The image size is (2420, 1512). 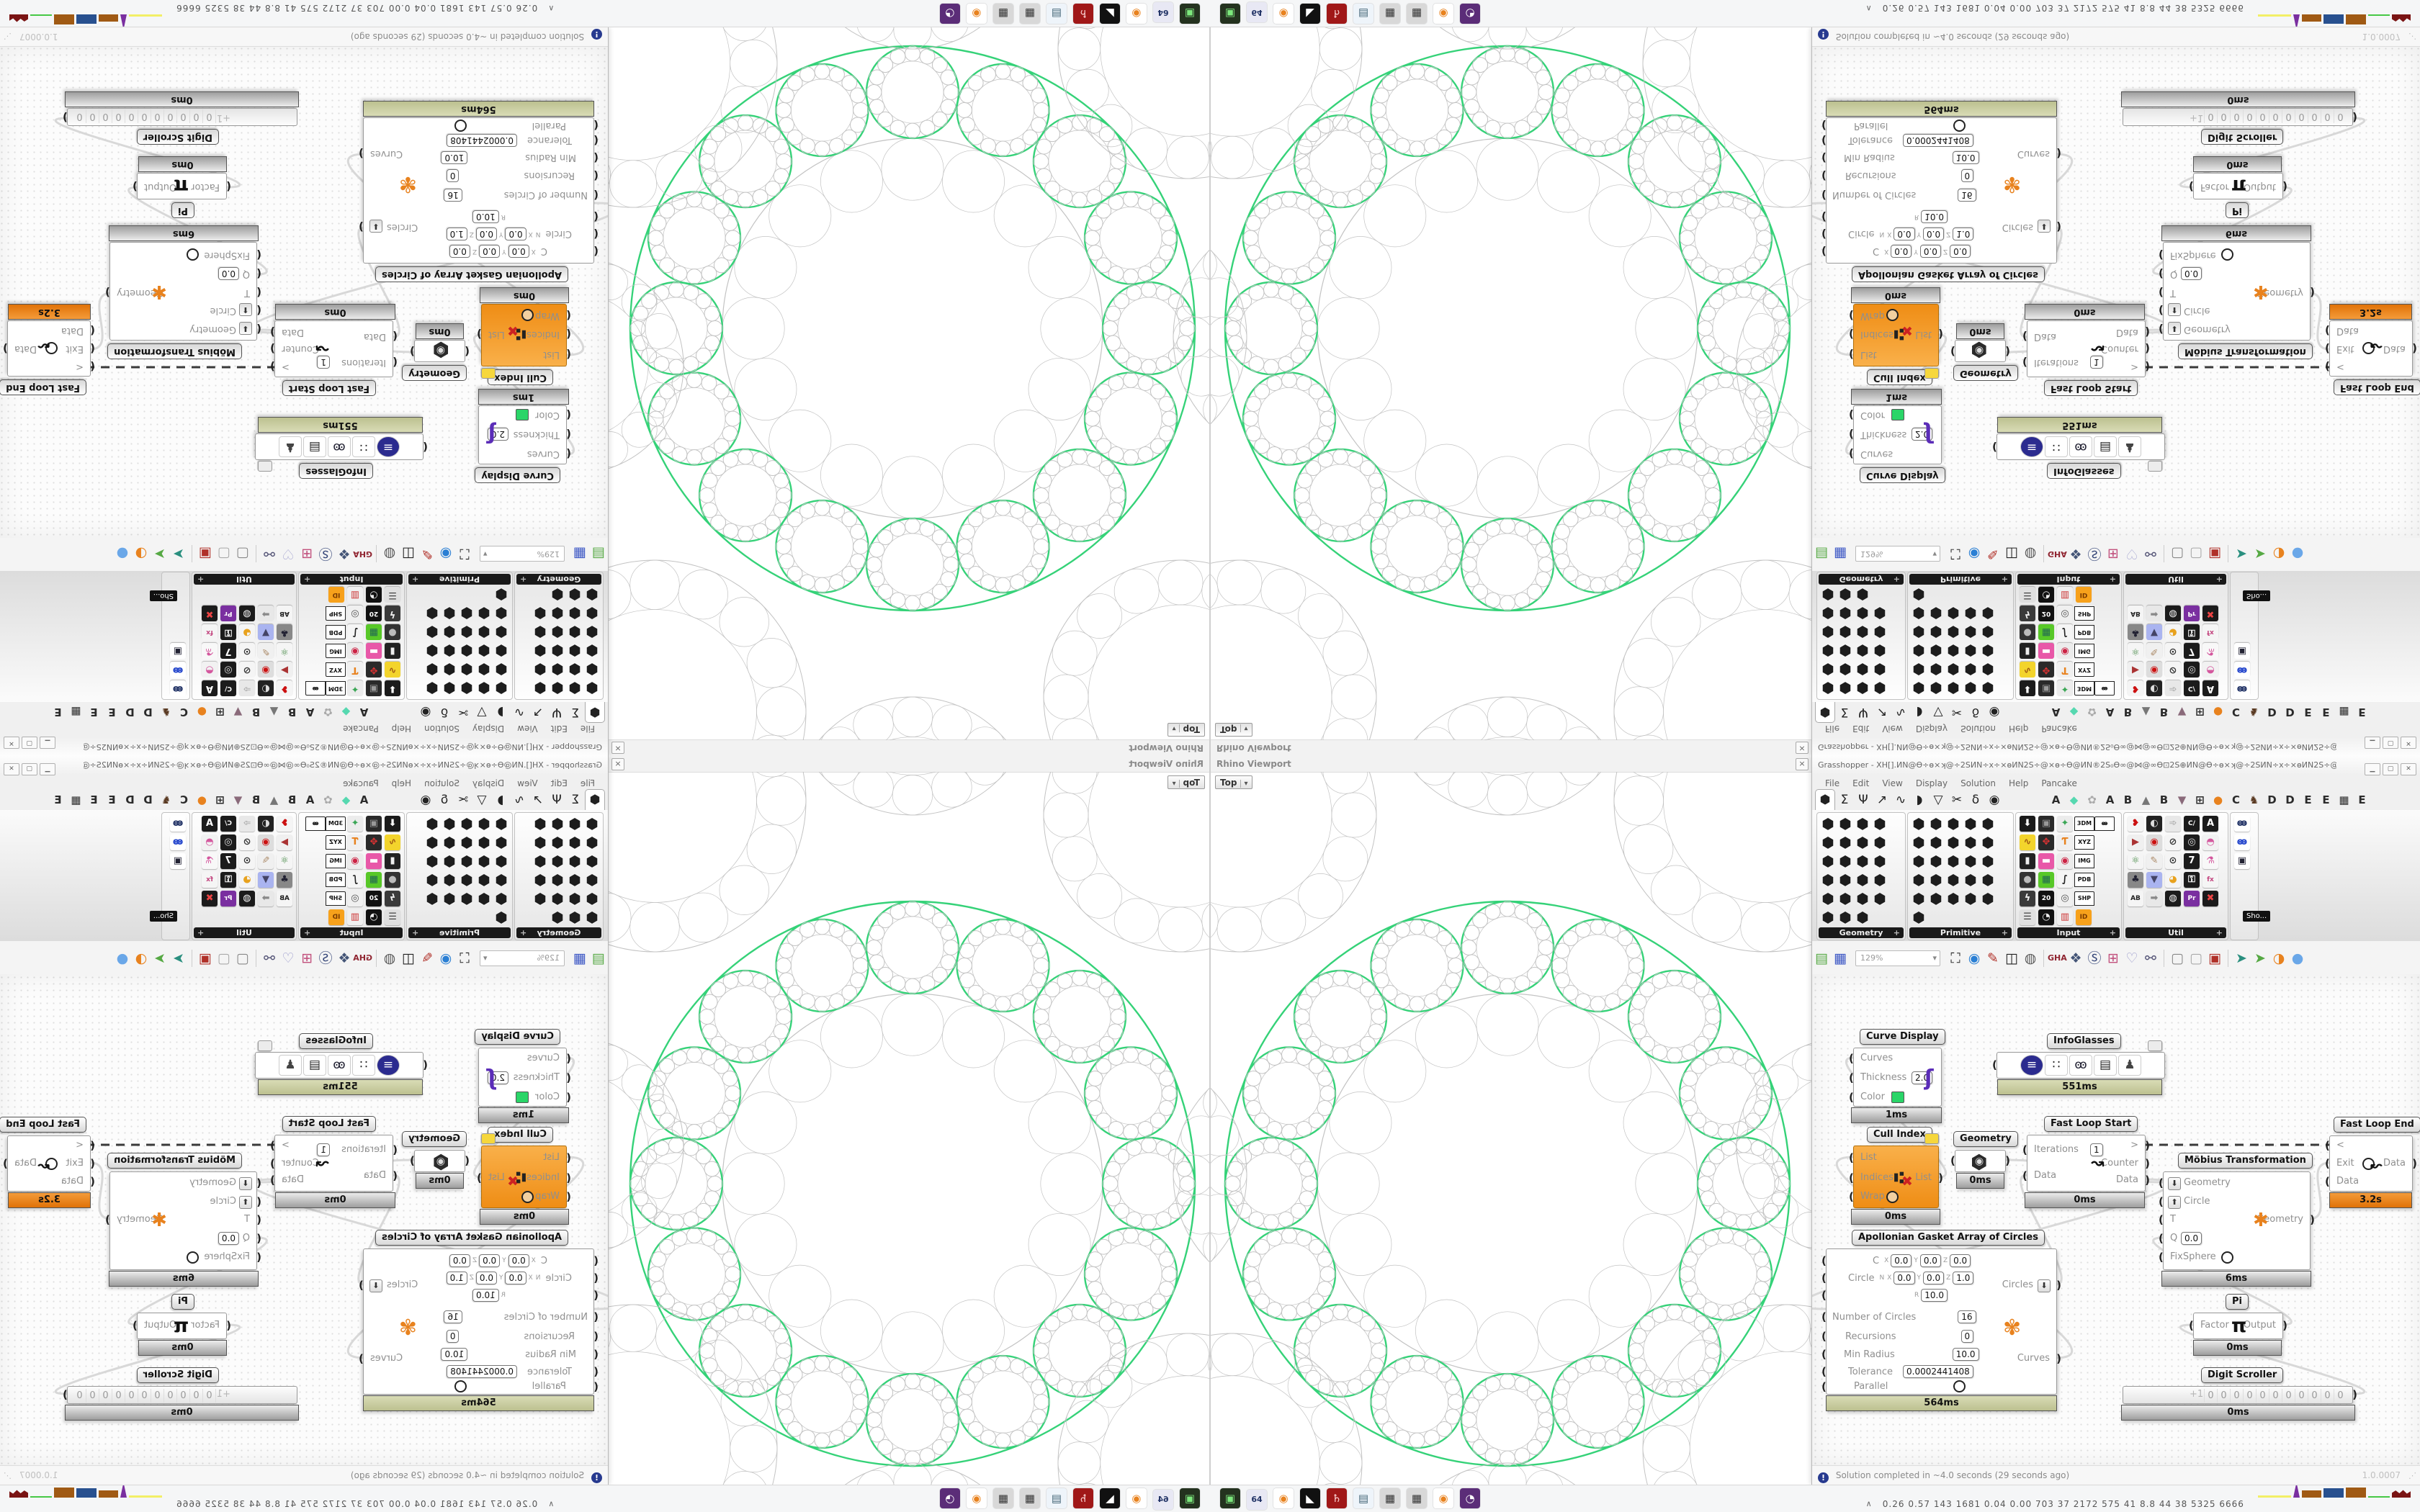 What do you see at coordinates (2131, 554) in the screenshot?
I see `bulb-icon: ♡` at bounding box center [2131, 554].